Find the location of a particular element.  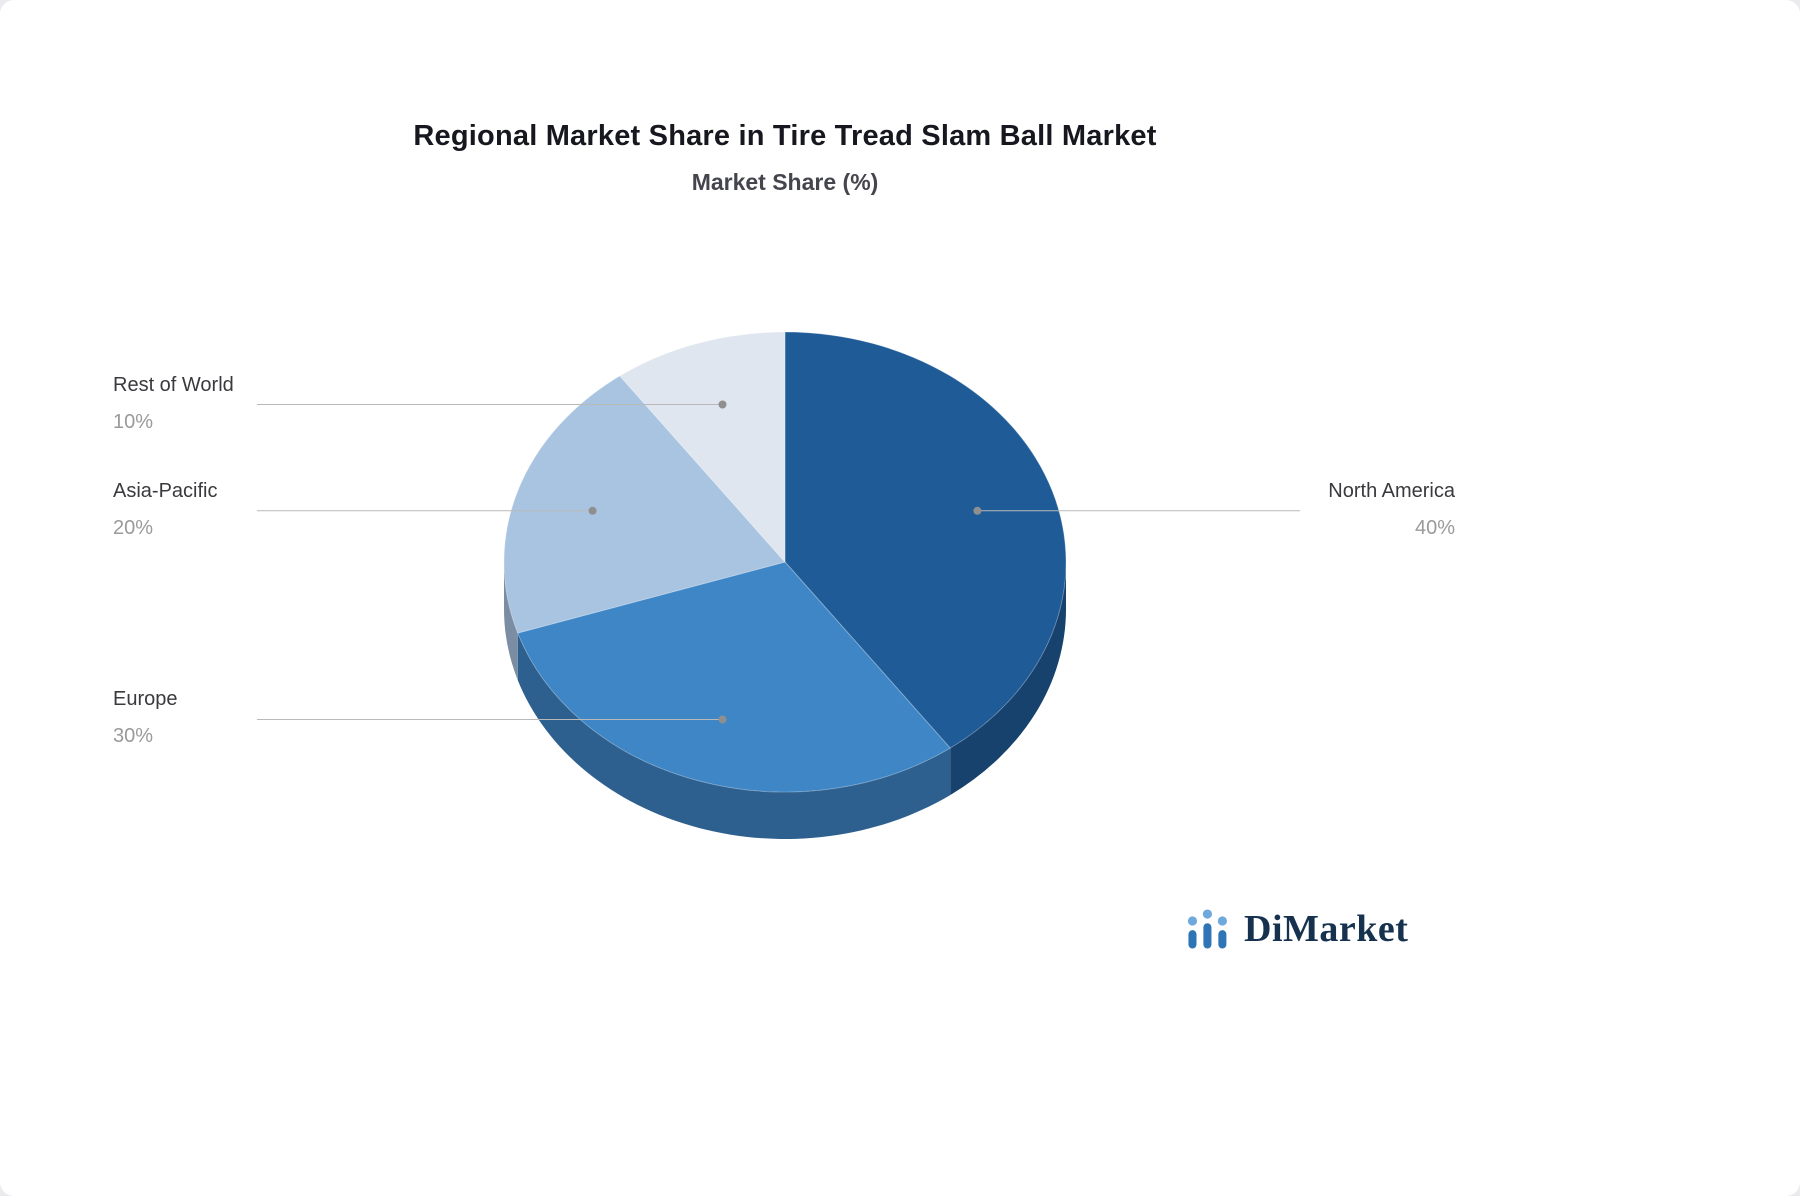

pie-label-value: 40% is located at coordinates (1434, 527).